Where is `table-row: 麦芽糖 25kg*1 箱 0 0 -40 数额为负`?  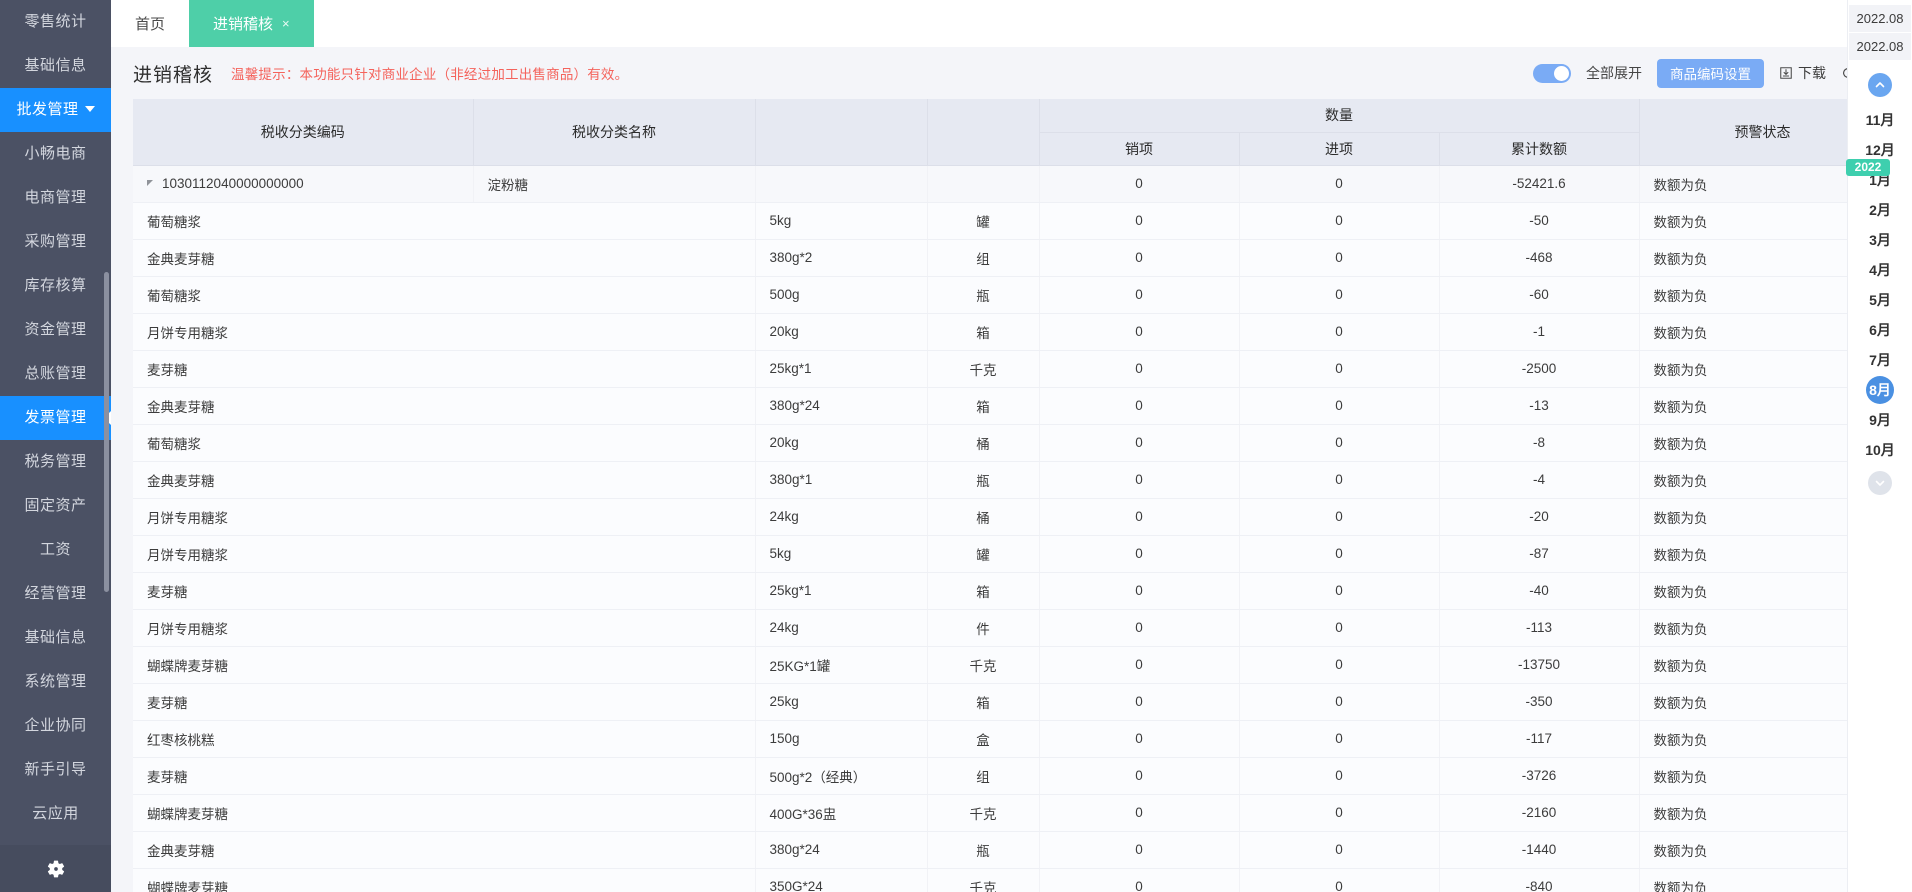
table-row: 麦芽糖 25kg*1 箱 0 0 -40 数额为负 is located at coordinates (1010, 591).